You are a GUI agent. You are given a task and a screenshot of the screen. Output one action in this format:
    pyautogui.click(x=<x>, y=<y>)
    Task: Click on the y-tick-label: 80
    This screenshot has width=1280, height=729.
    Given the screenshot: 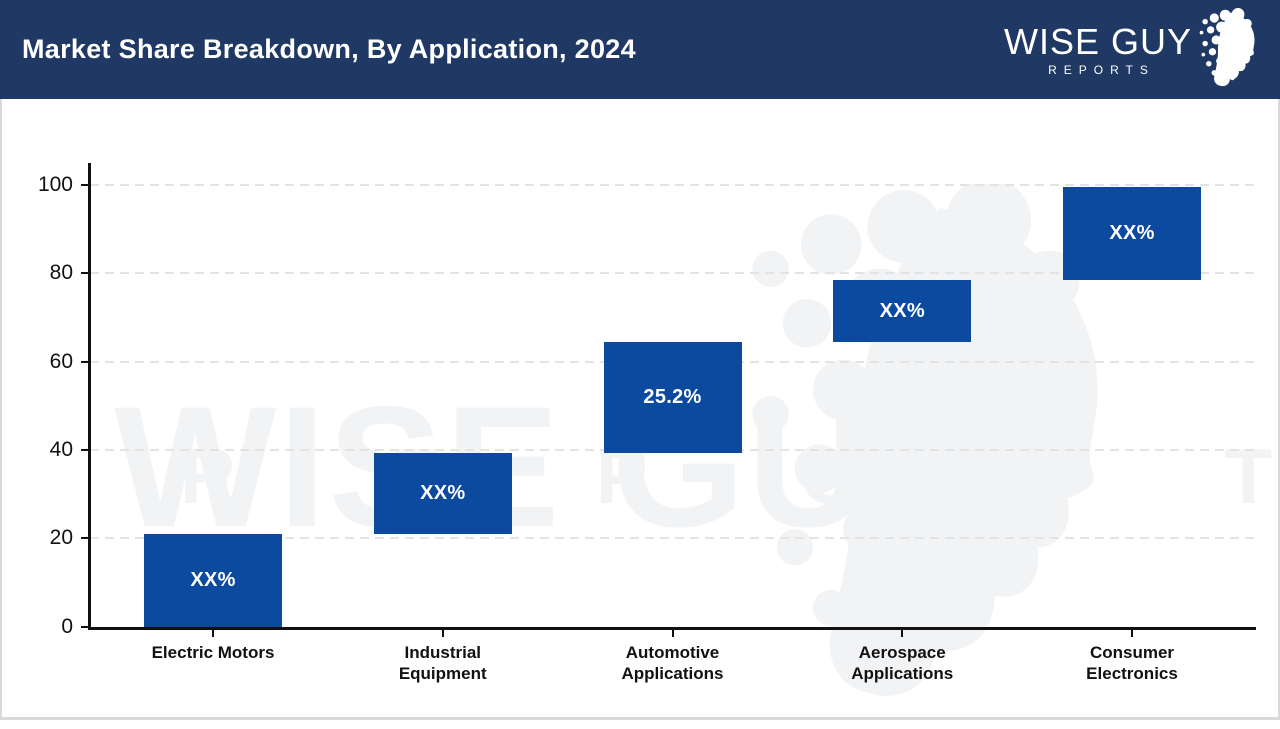 What is the action you would take?
    pyautogui.click(x=61, y=273)
    